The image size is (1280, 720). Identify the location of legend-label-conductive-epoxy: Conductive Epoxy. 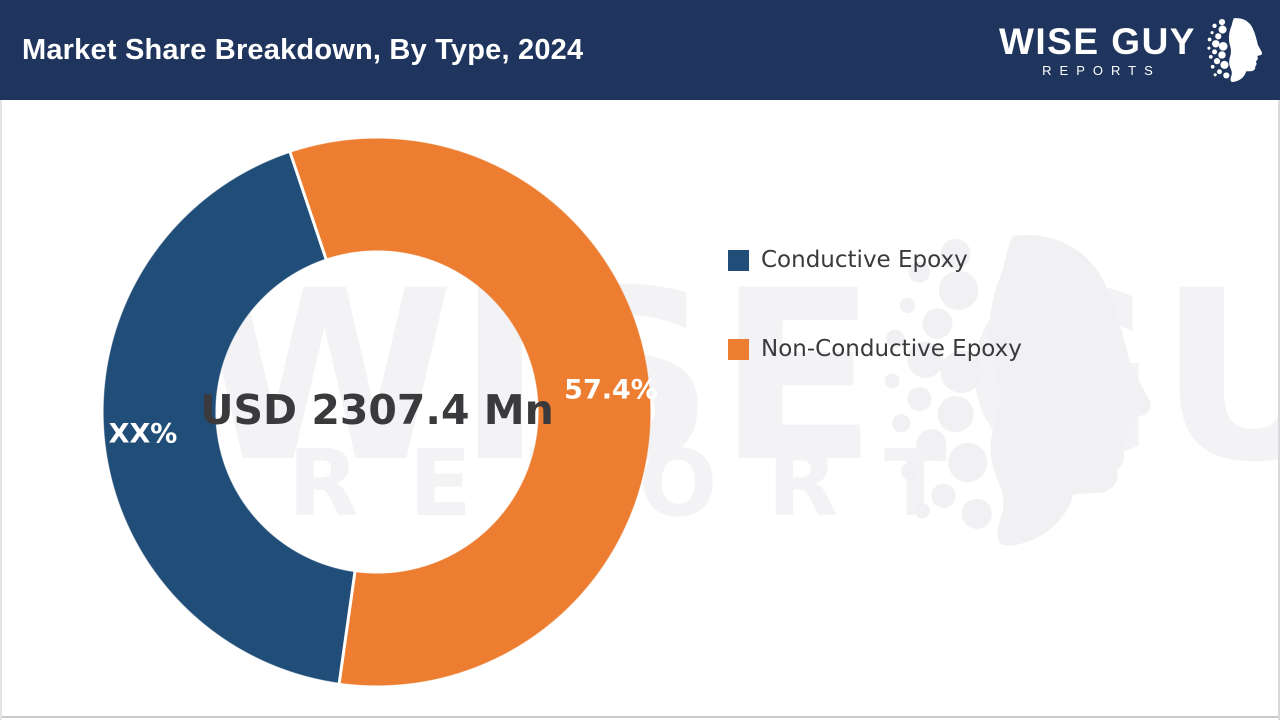
(864, 260).